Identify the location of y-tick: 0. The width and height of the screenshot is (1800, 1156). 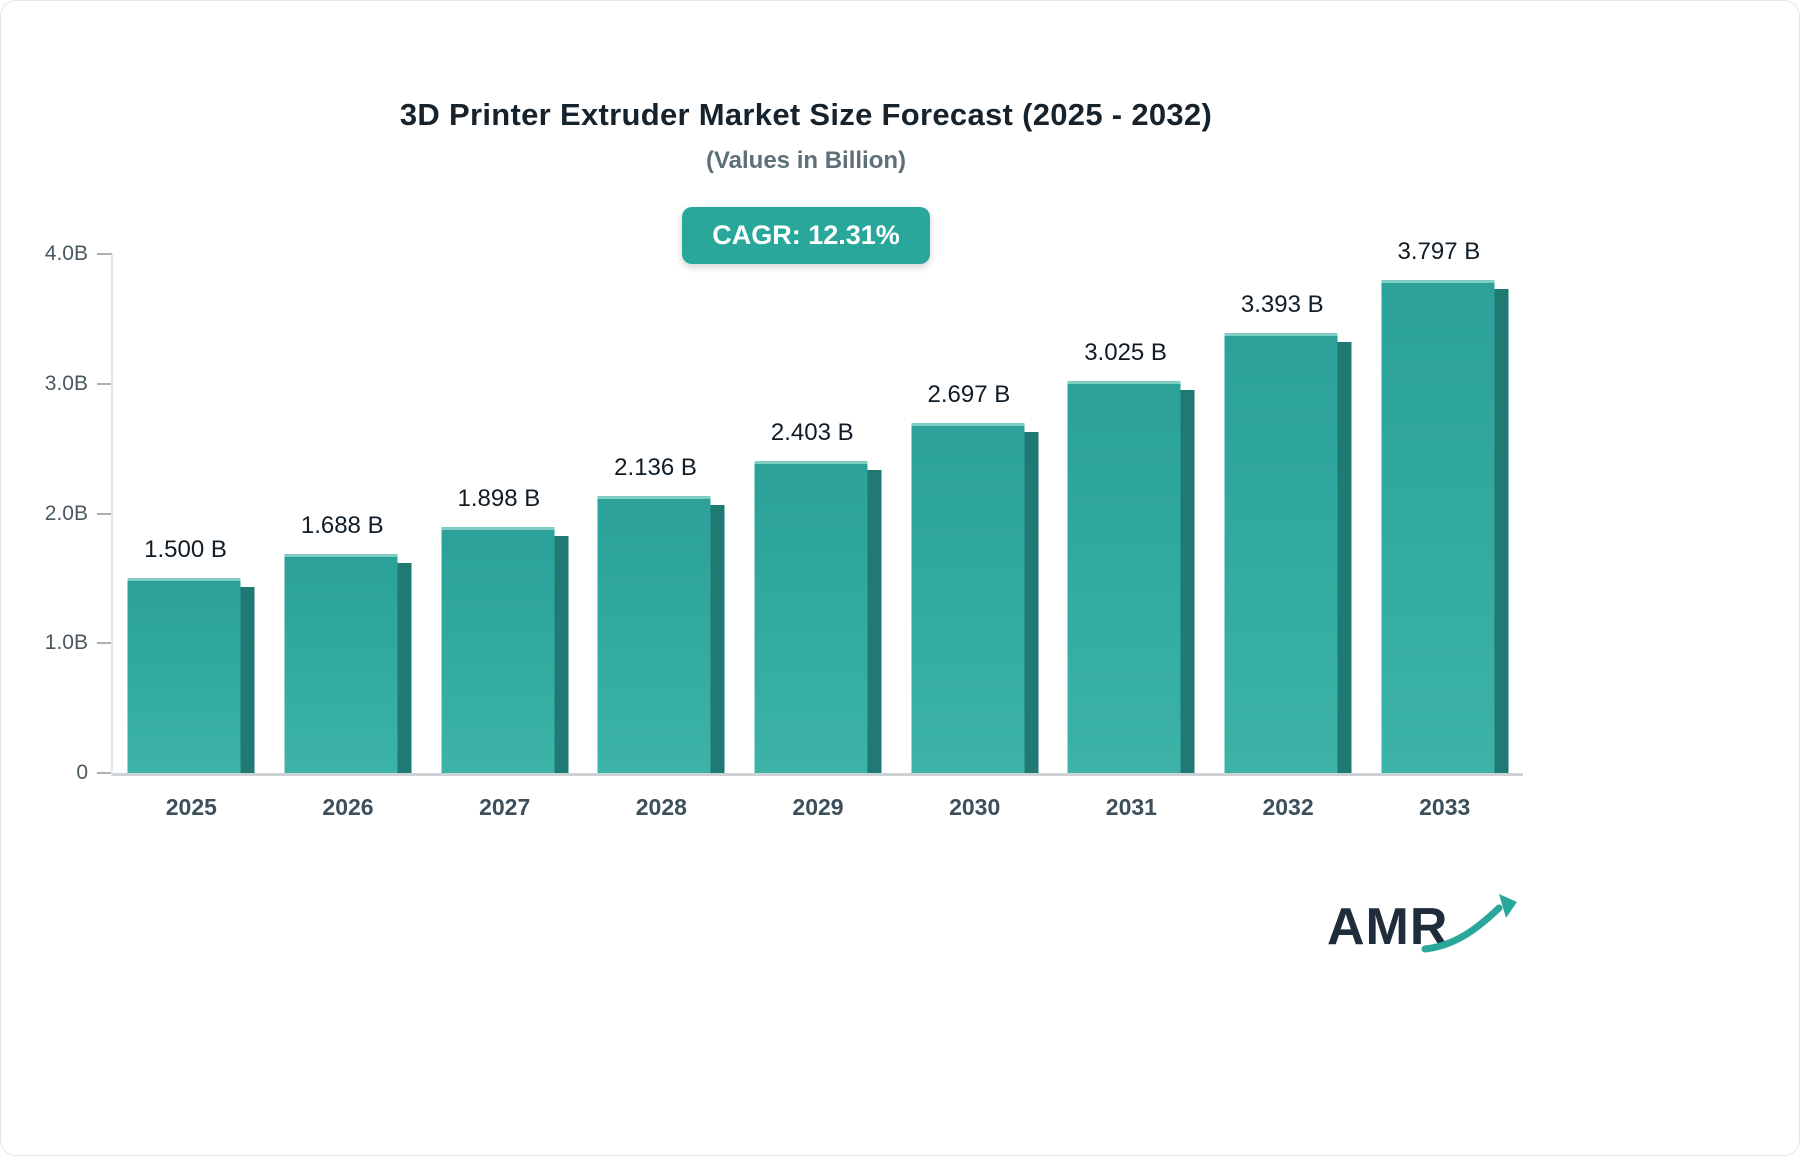
(69, 773).